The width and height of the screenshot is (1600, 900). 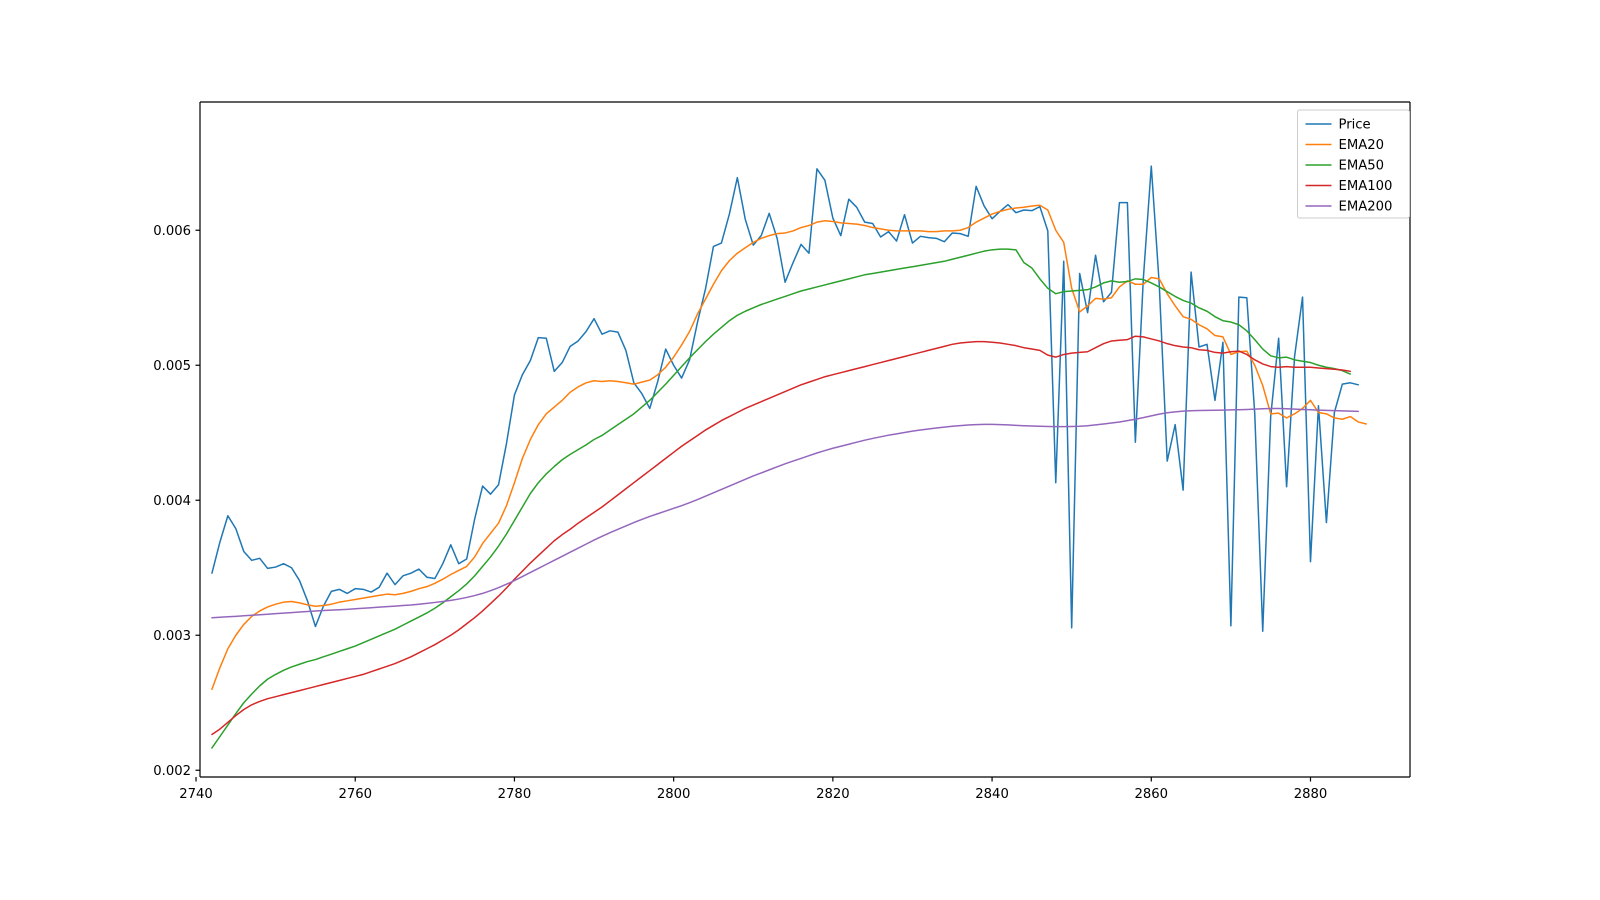 I want to click on legend-label-ema20: EMA20, so click(x=1362, y=145).